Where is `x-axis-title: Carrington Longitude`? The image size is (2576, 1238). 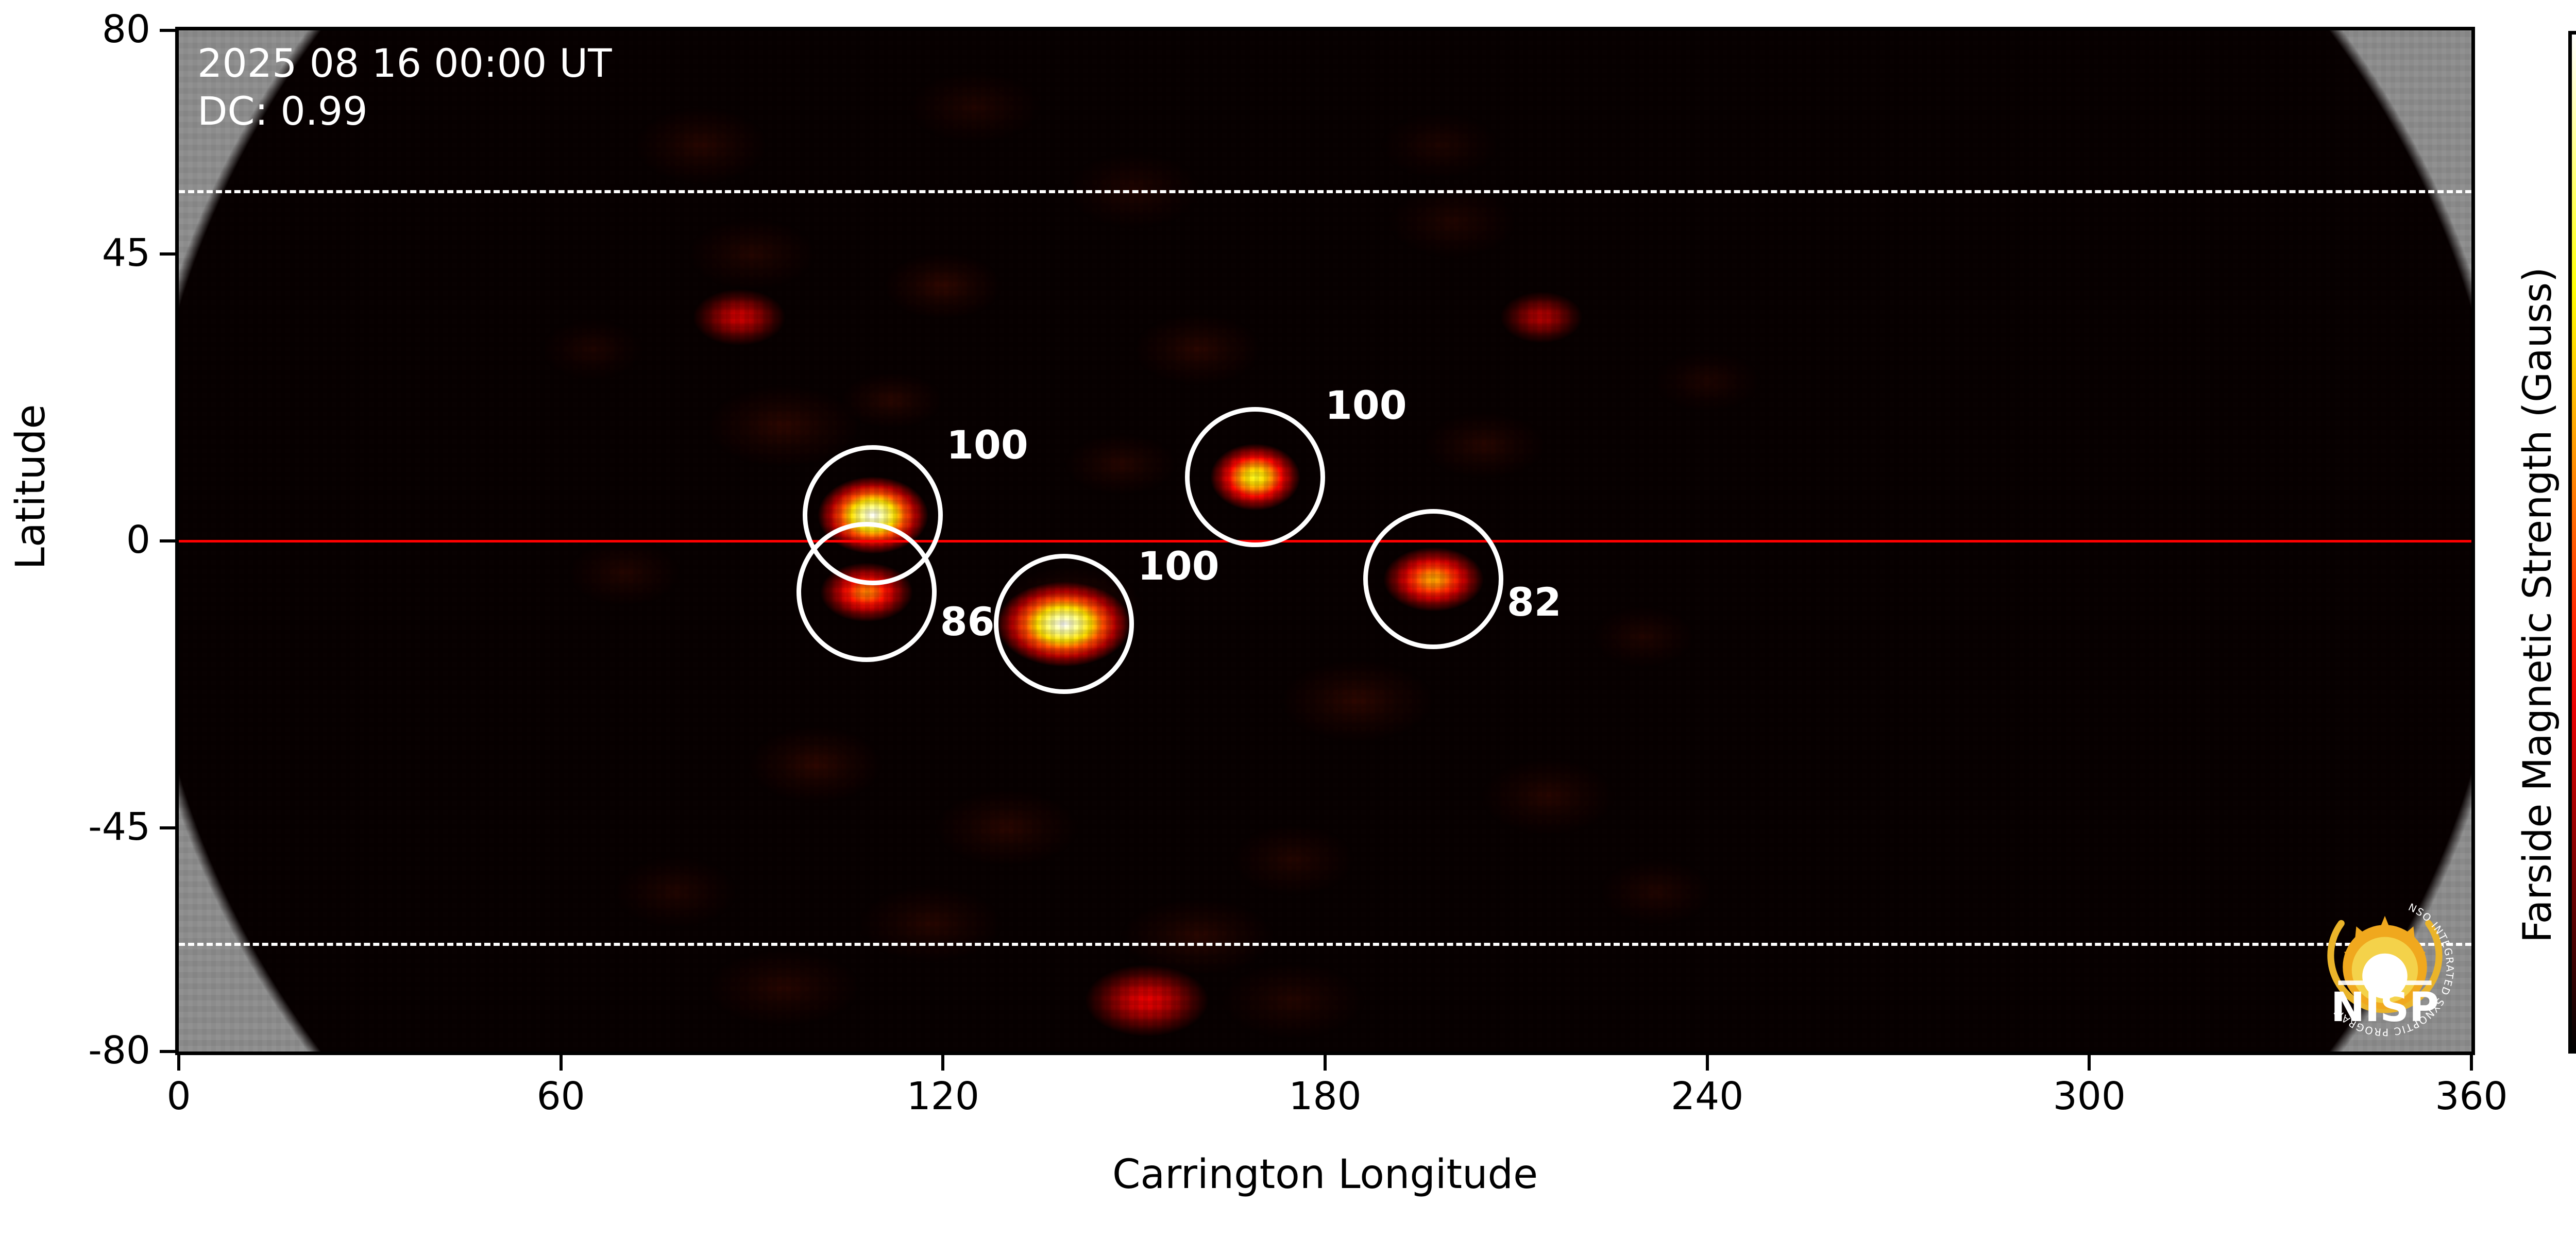 x-axis-title: Carrington Longitude is located at coordinates (1325, 1174).